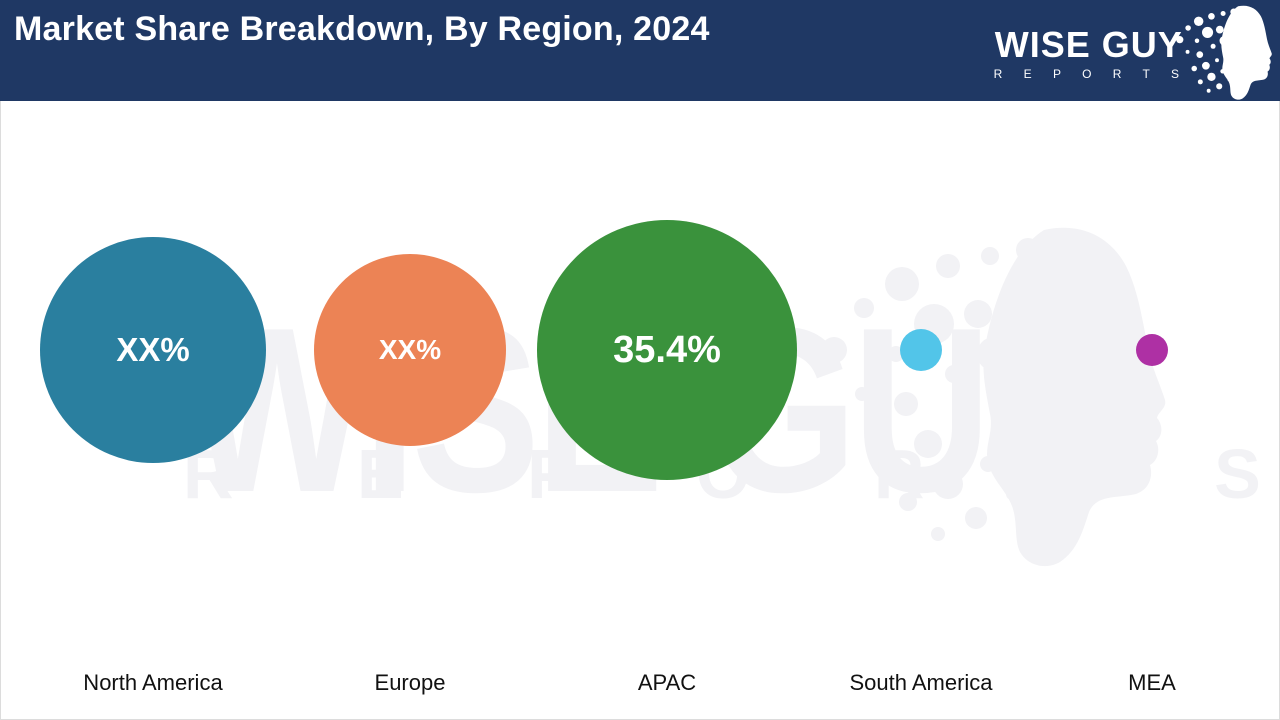 This screenshot has height=720, width=1280. Describe the element at coordinates (921, 682) in the screenshot. I see `category-label-south-america: South America` at that location.